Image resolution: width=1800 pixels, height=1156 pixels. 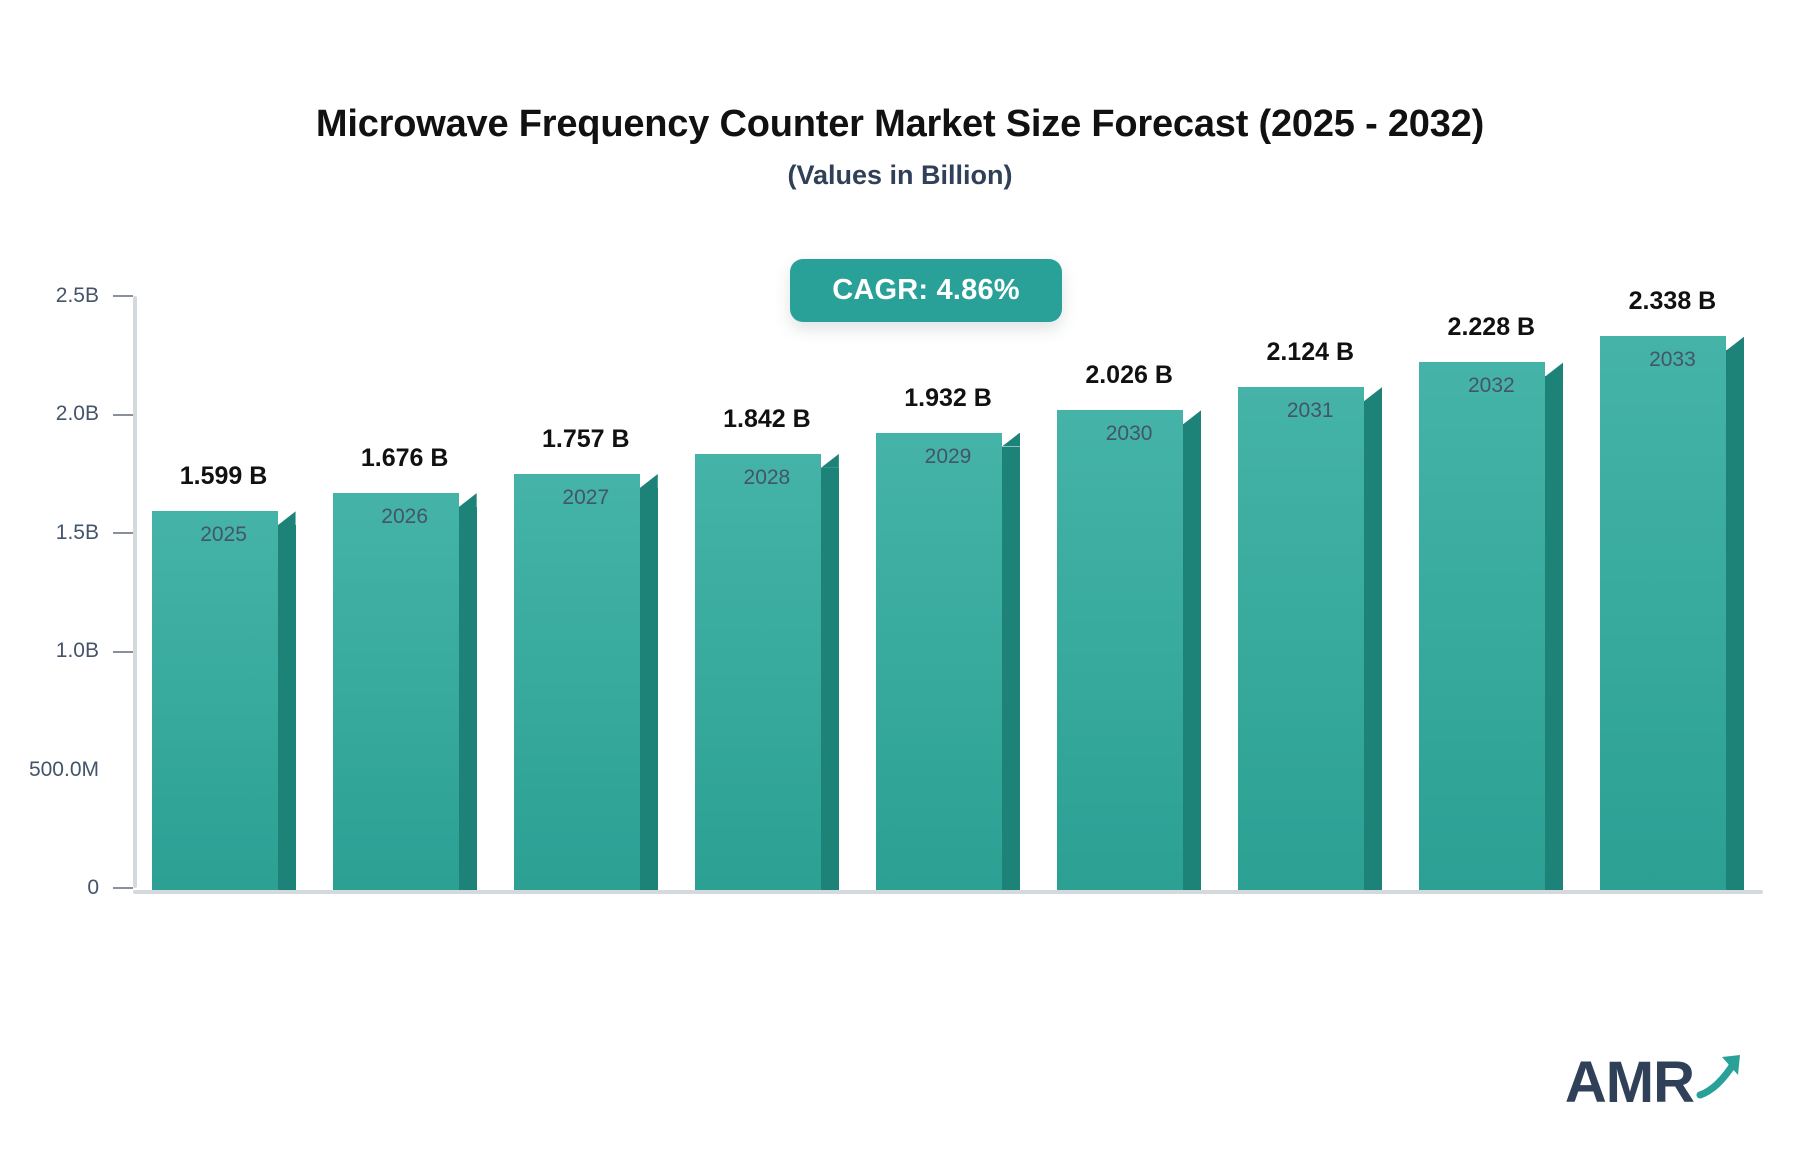 I want to click on y-axis-tick-label: 500.0M, so click(x=63, y=769).